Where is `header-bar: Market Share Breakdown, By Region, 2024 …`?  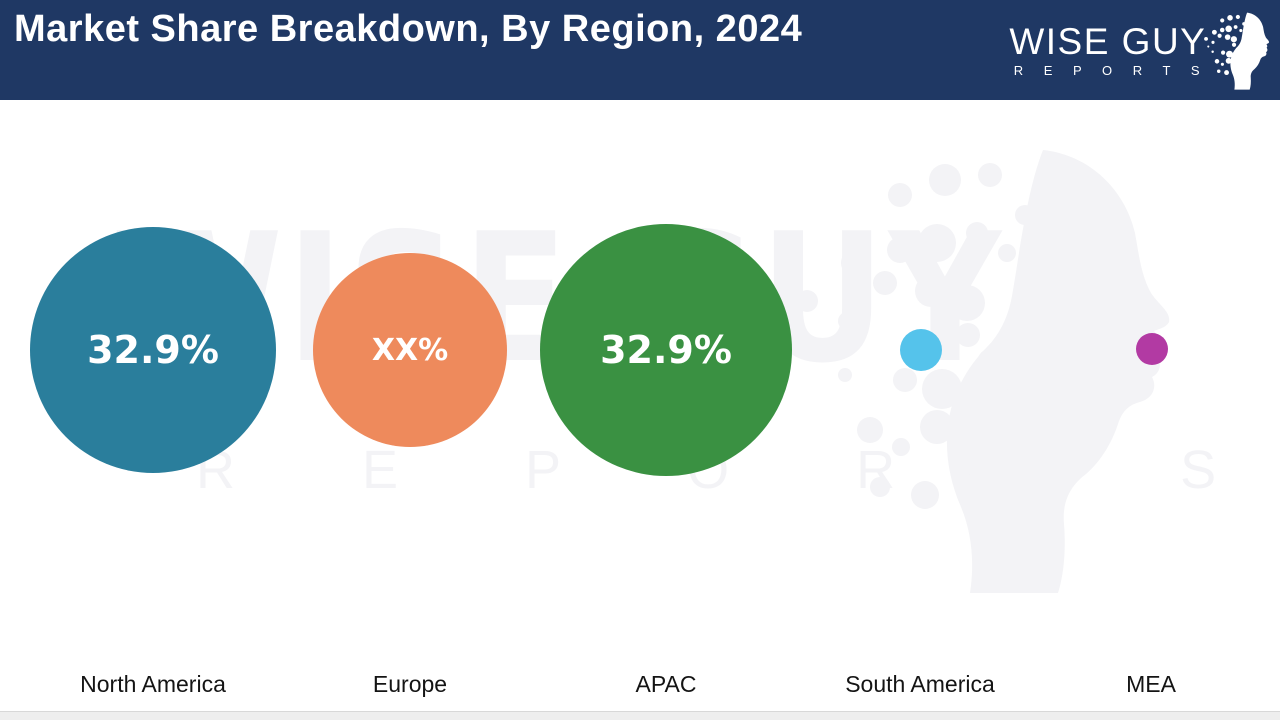
header-bar: Market Share Breakdown, By Region, 2024 … is located at coordinates (640, 50).